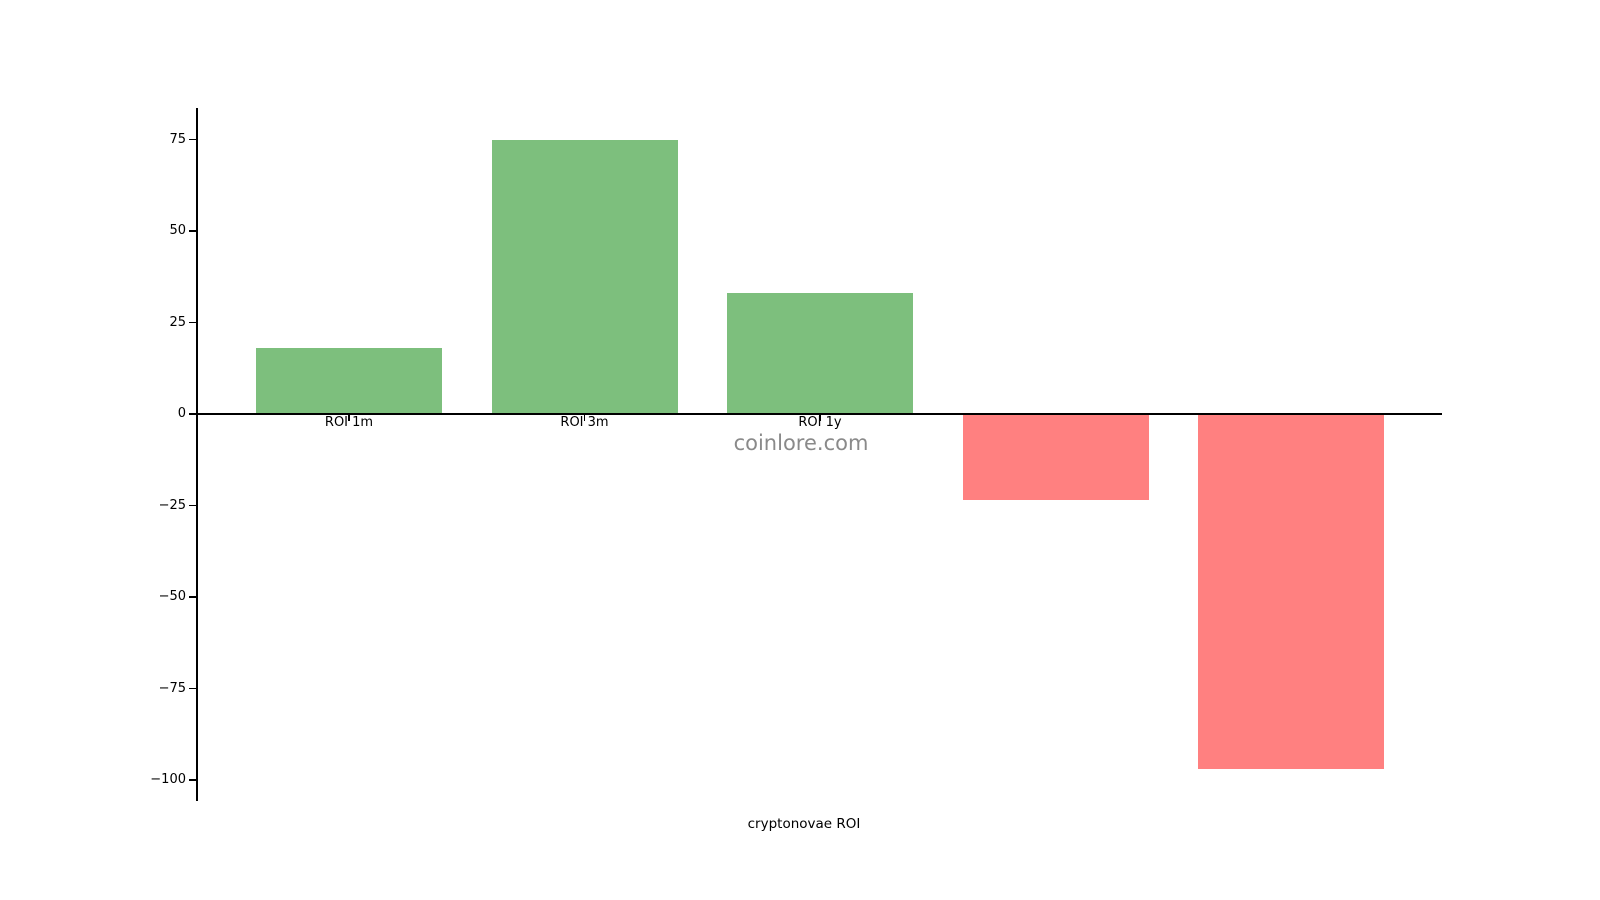  What do you see at coordinates (177, 139) in the screenshot?
I see `y-tick-label: 75` at bounding box center [177, 139].